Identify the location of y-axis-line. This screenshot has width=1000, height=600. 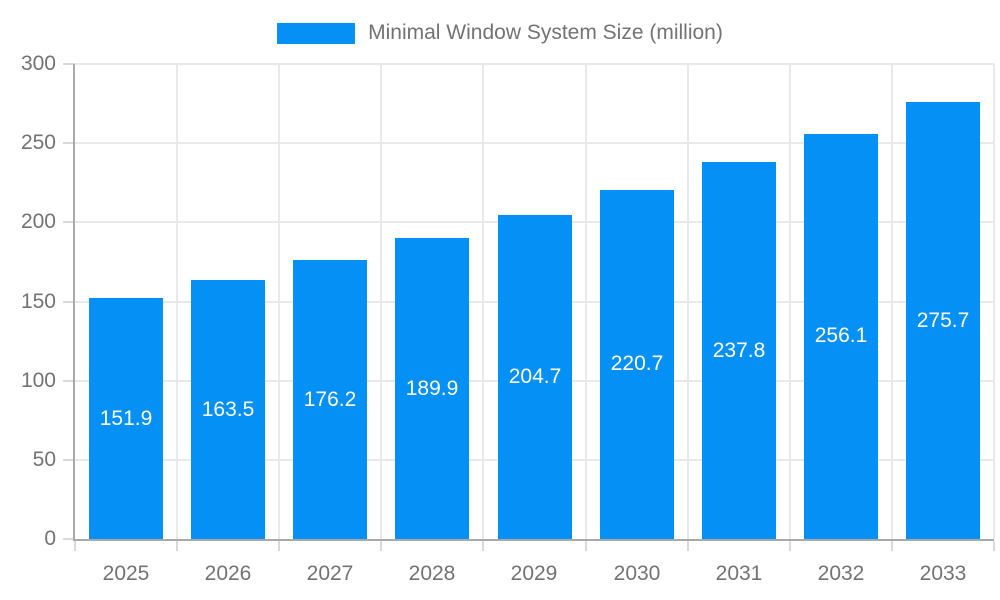
(74, 302).